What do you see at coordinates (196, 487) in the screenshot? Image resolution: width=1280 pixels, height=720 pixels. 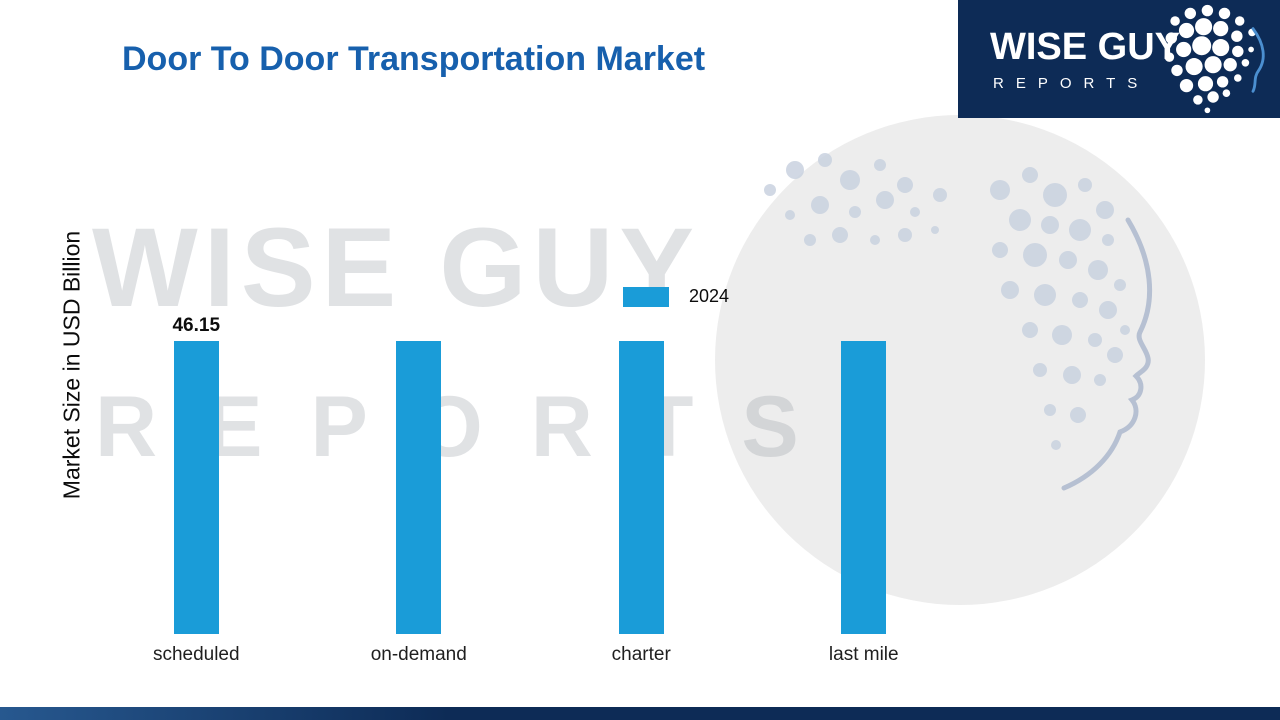 I see `bar-scheduled` at bounding box center [196, 487].